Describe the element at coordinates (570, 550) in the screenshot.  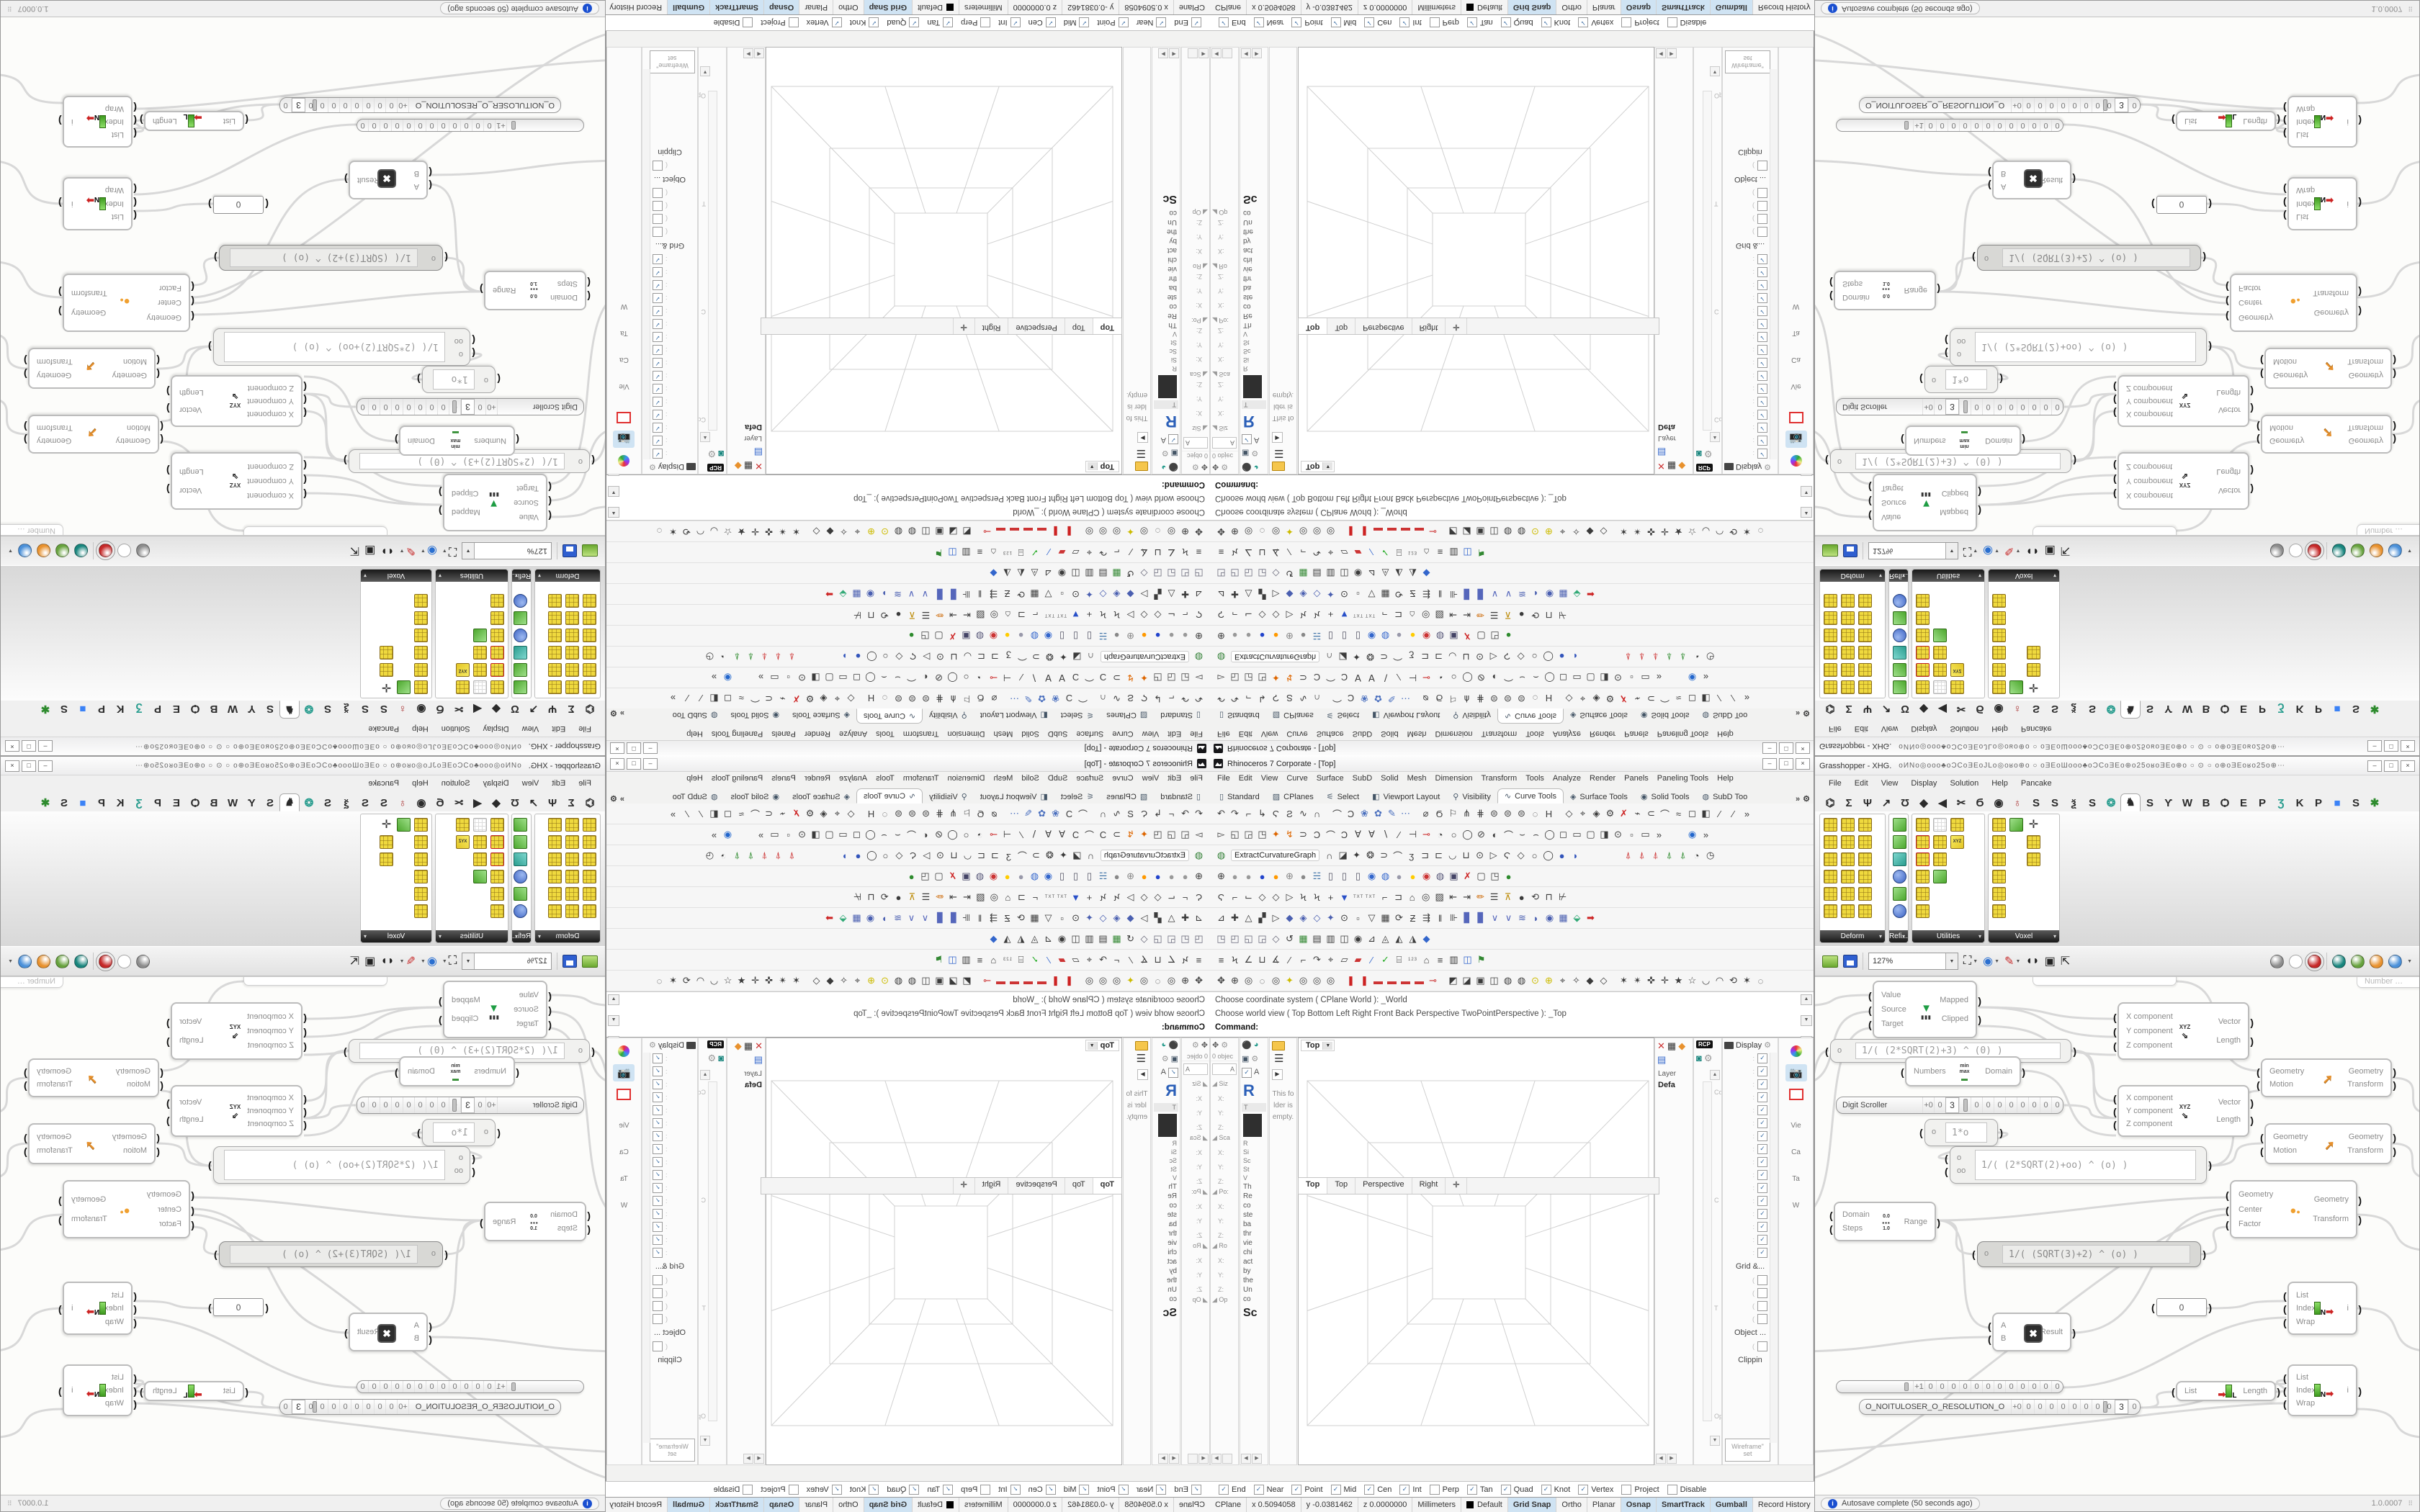
I see `save-file-icon` at that location.